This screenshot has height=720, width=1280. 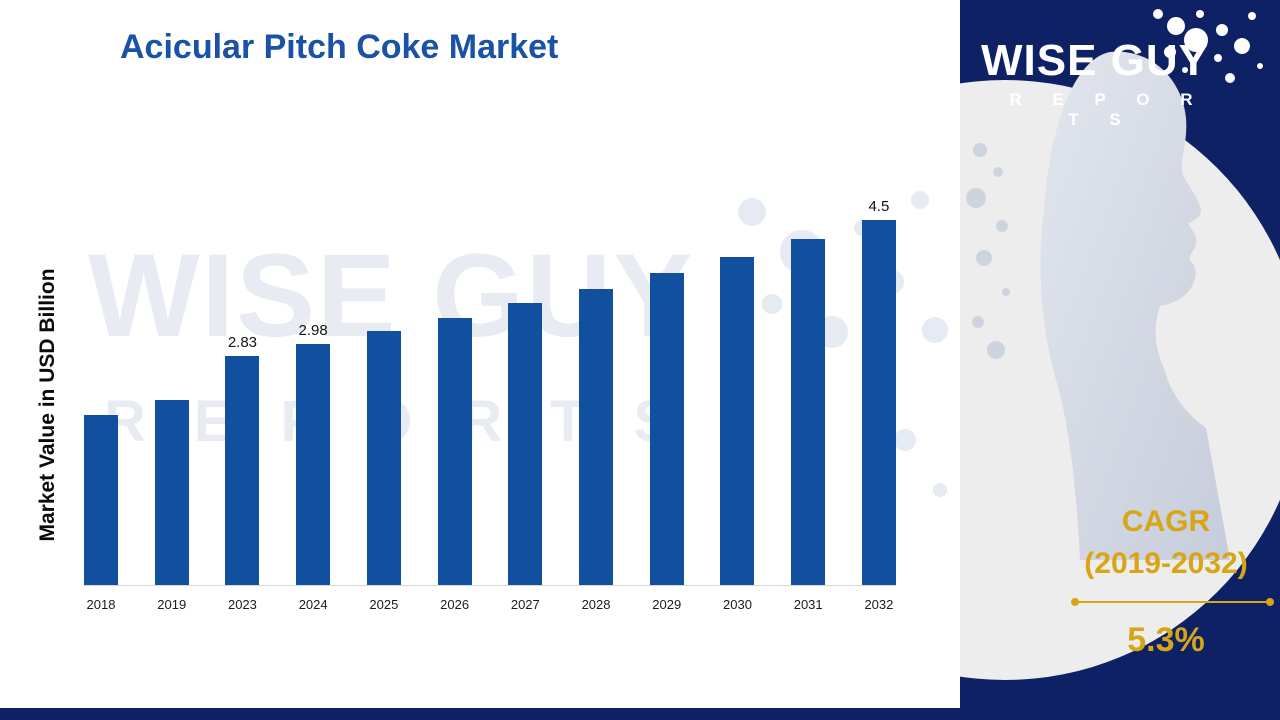 I want to click on bar-column: 2.98 2024, so click(x=313, y=398).